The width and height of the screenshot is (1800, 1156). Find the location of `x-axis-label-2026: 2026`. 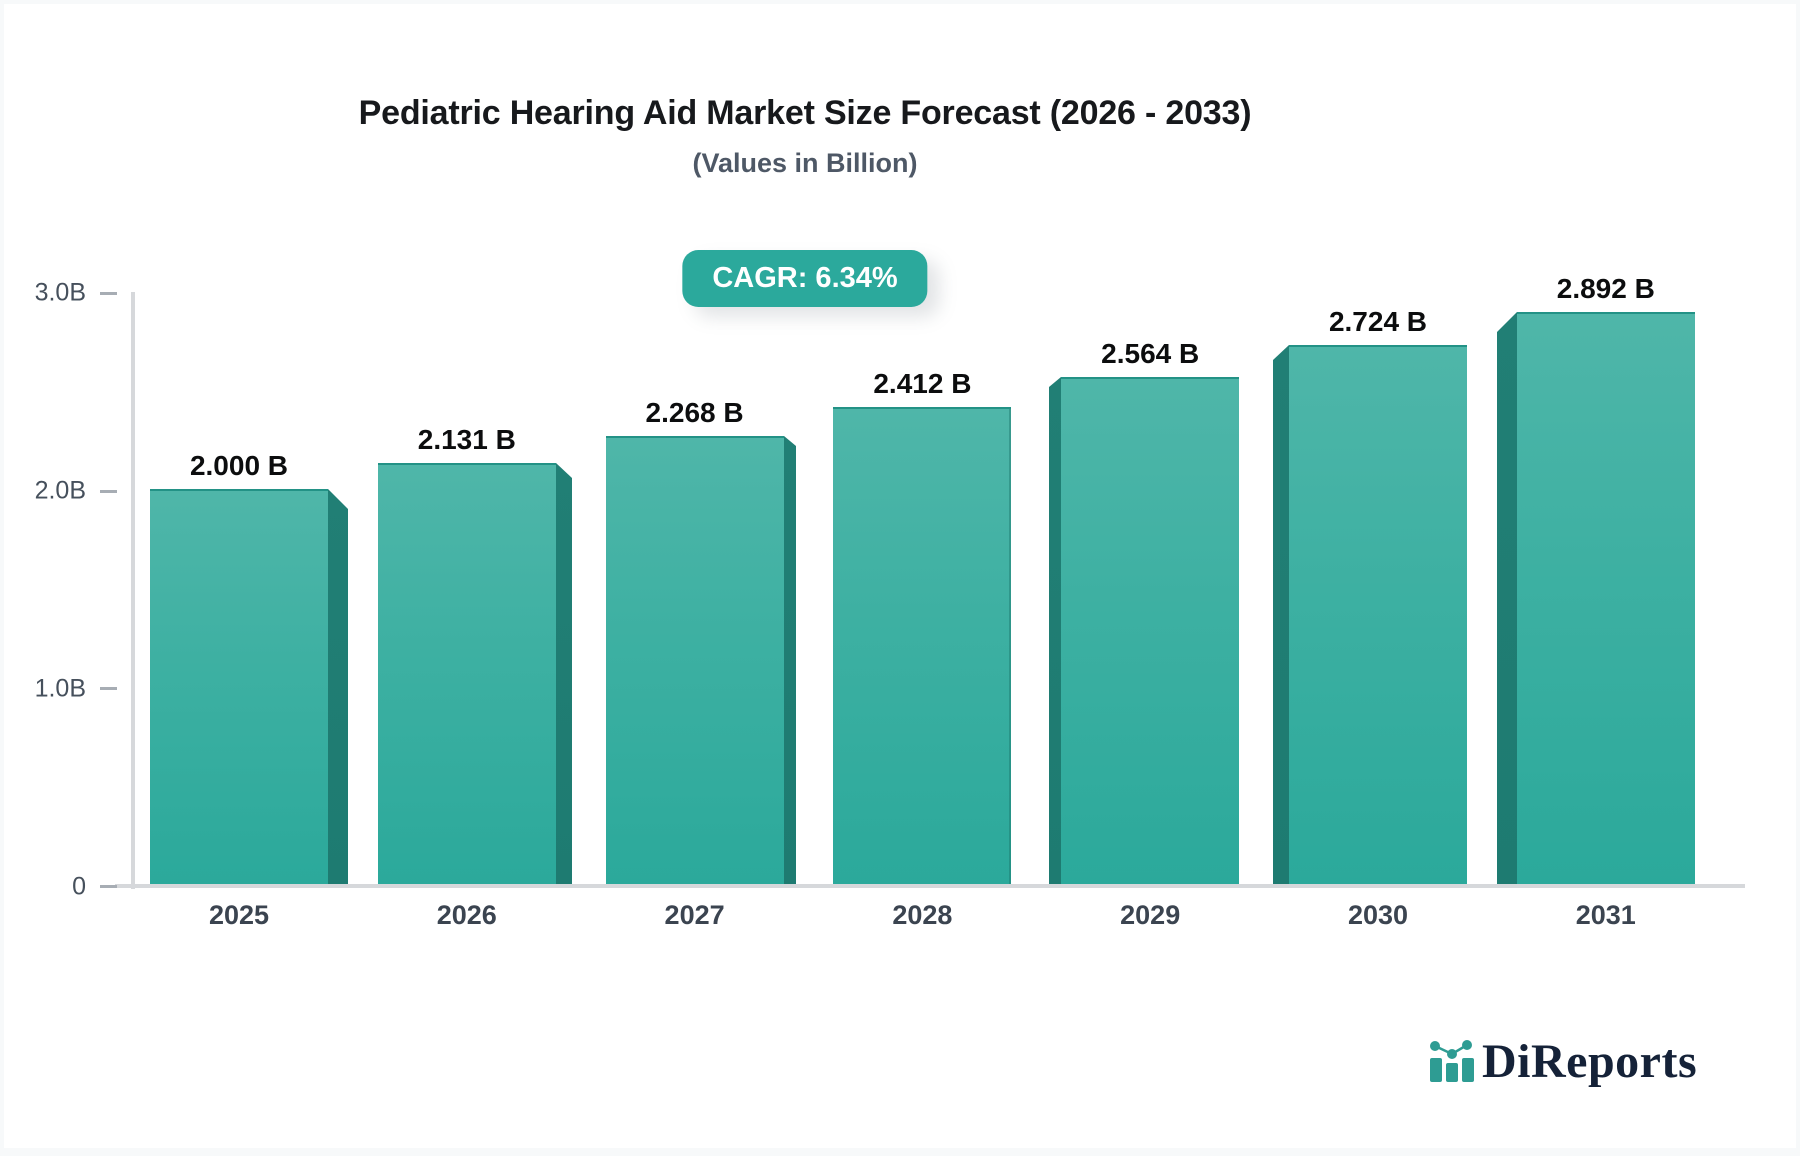

x-axis-label-2026: 2026 is located at coordinates (466, 915).